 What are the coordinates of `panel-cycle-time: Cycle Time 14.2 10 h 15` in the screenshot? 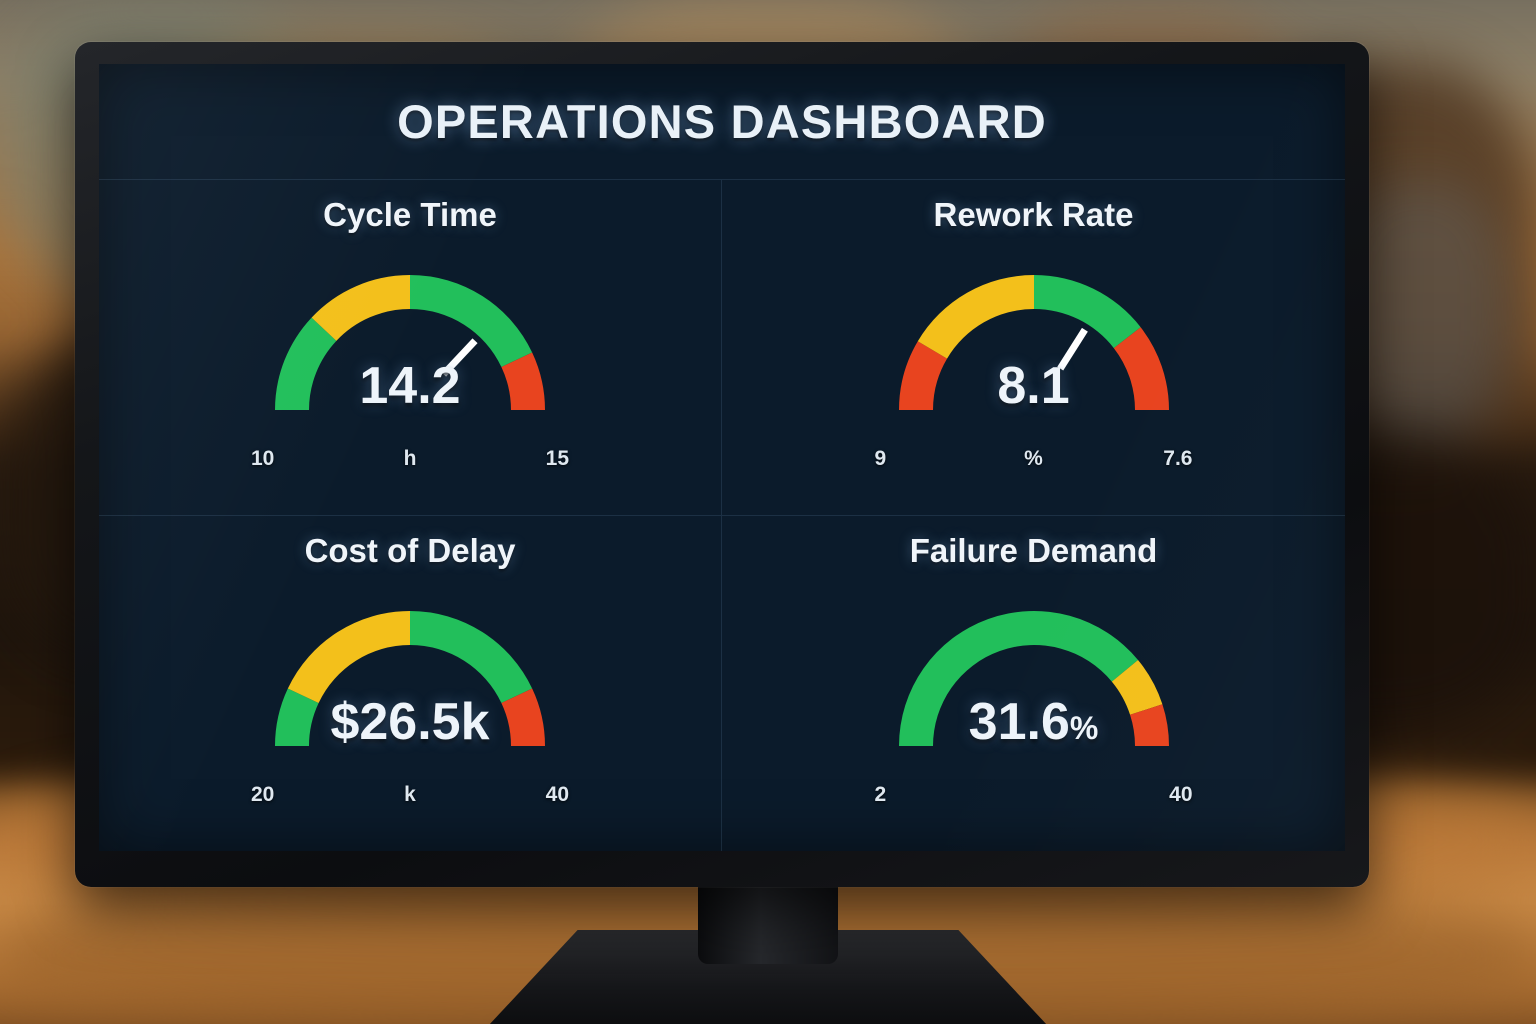 It's located at (410, 348).